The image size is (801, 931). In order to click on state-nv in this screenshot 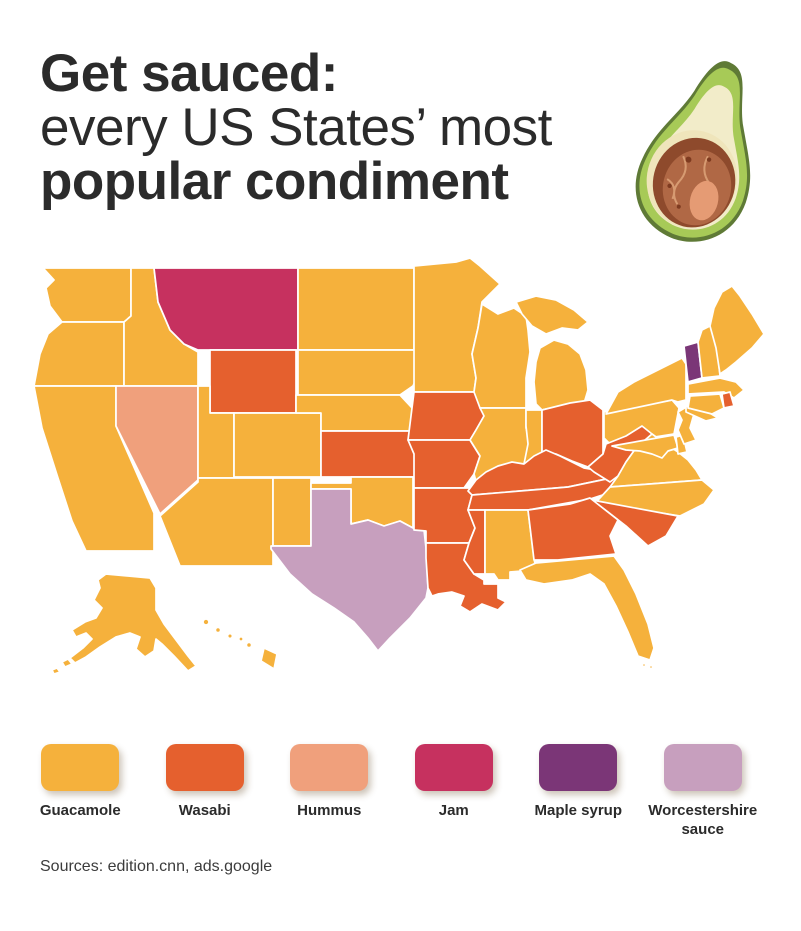, I will do `click(157, 450)`.